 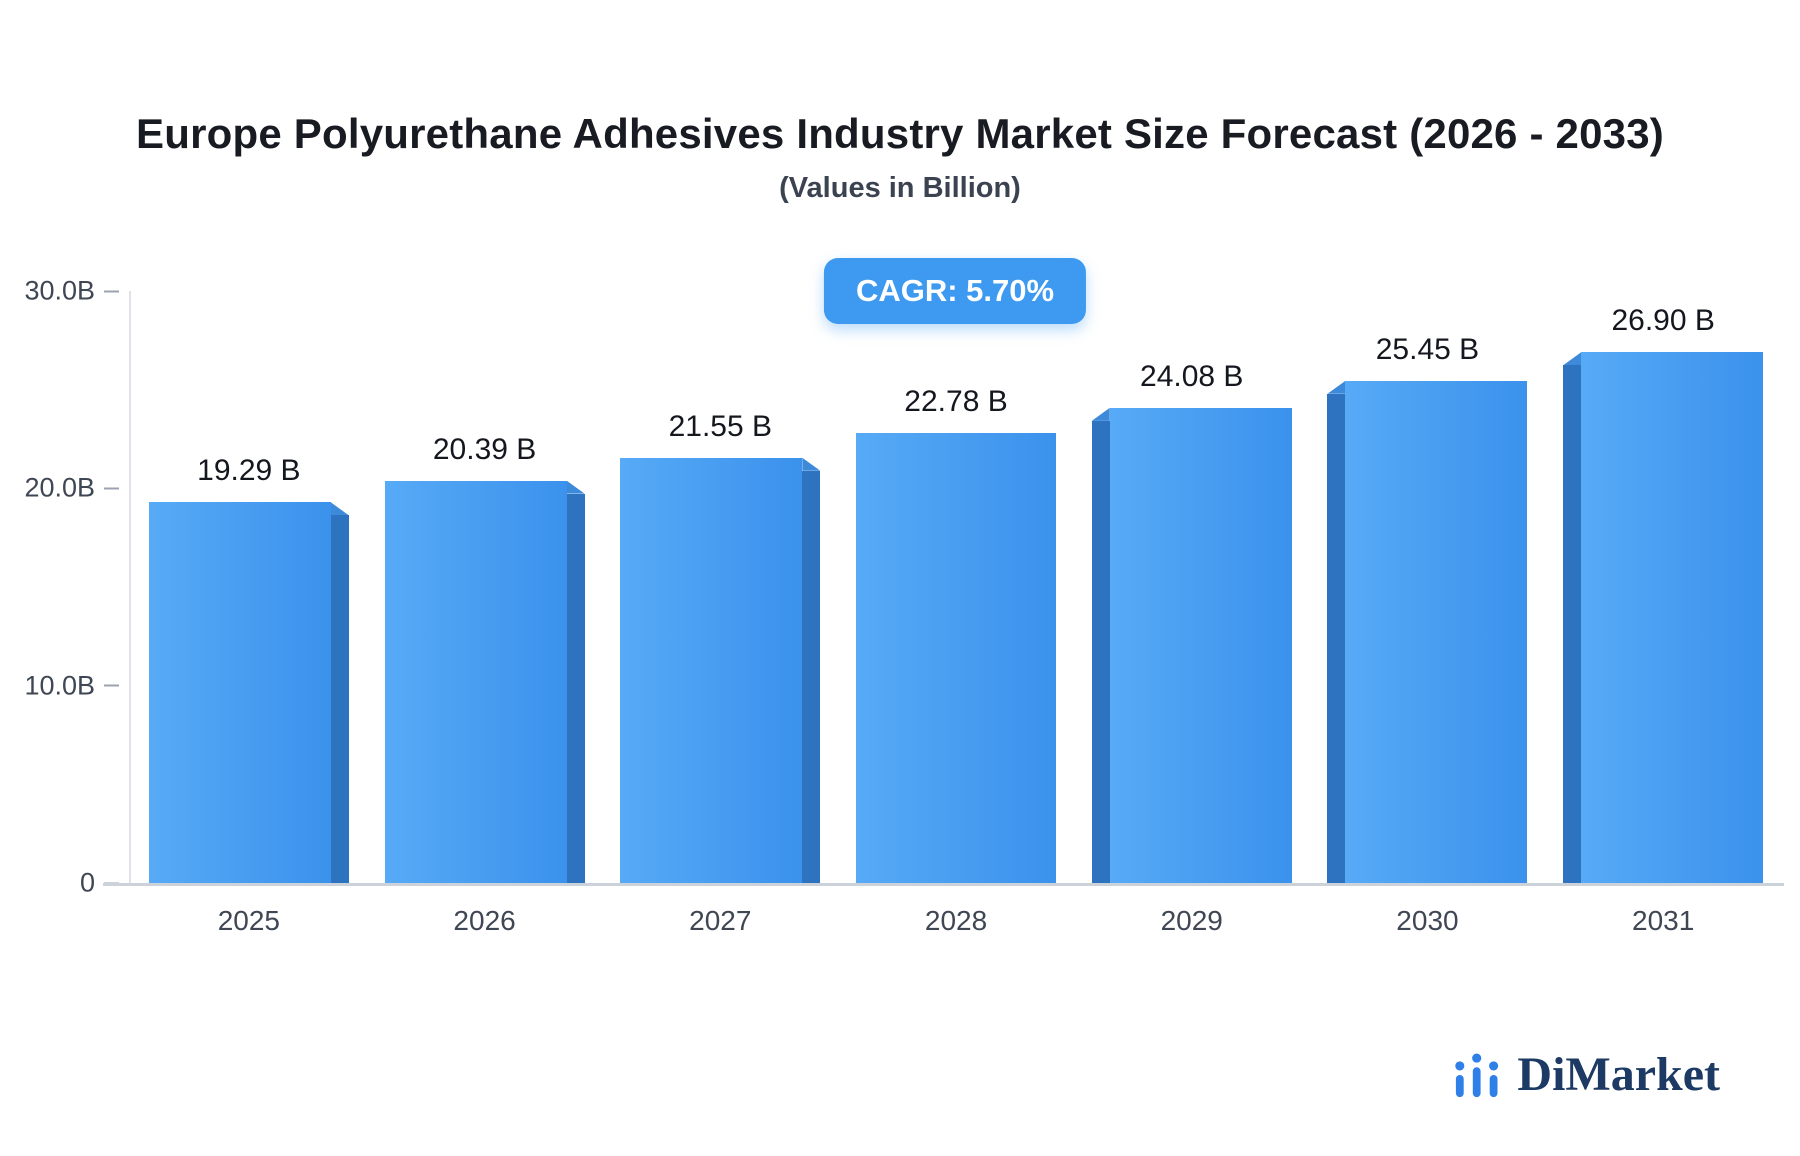 What do you see at coordinates (1663, 321) in the screenshot?
I see `bar-value-label: 26.90 B` at bounding box center [1663, 321].